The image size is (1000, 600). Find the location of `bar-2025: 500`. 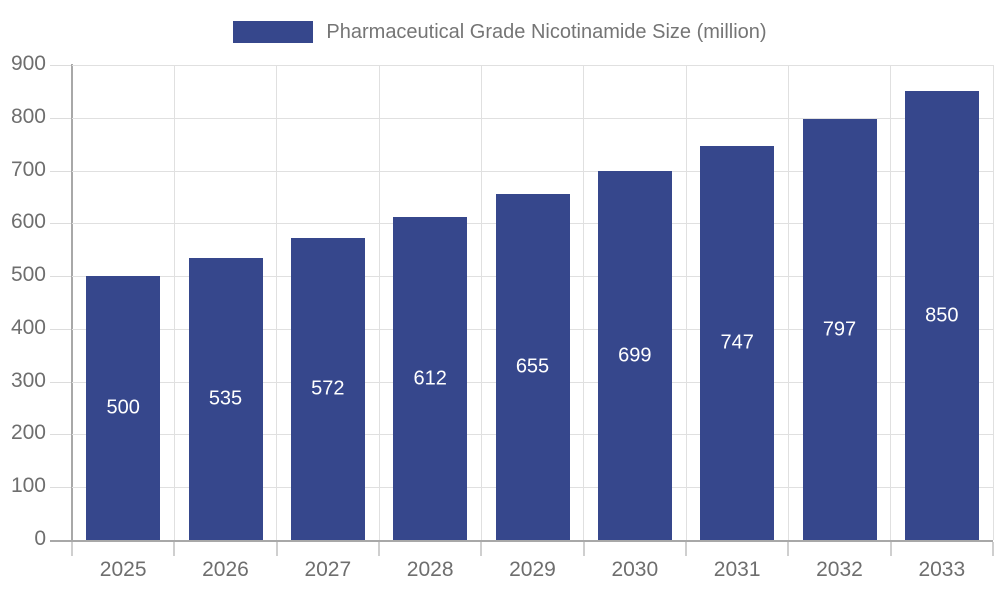

bar-2025: 500 is located at coordinates (123, 408).